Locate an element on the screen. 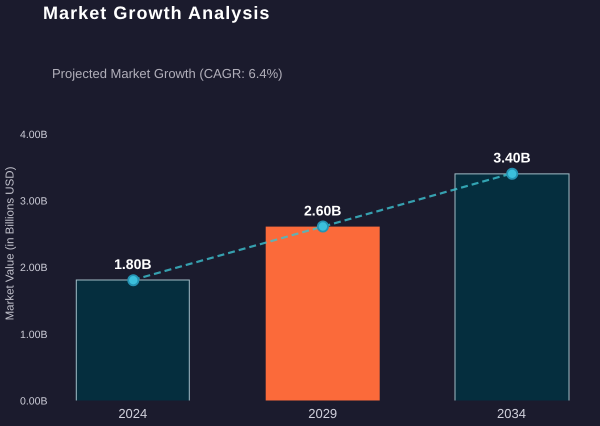 The height and width of the screenshot is (426, 600). svg-text: 4.00B is located at coordinates (33, 135).